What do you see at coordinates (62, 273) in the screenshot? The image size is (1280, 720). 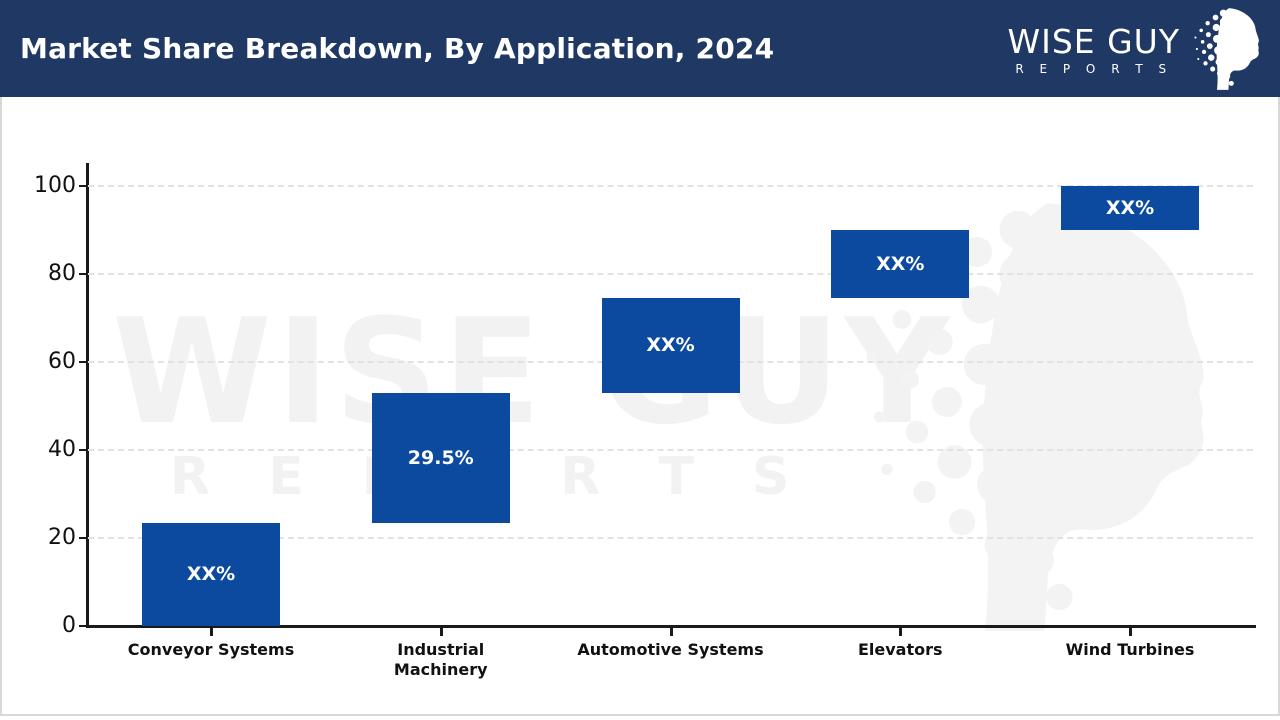 I see `y-tick-label: 80` at bounding box center [62, 273].